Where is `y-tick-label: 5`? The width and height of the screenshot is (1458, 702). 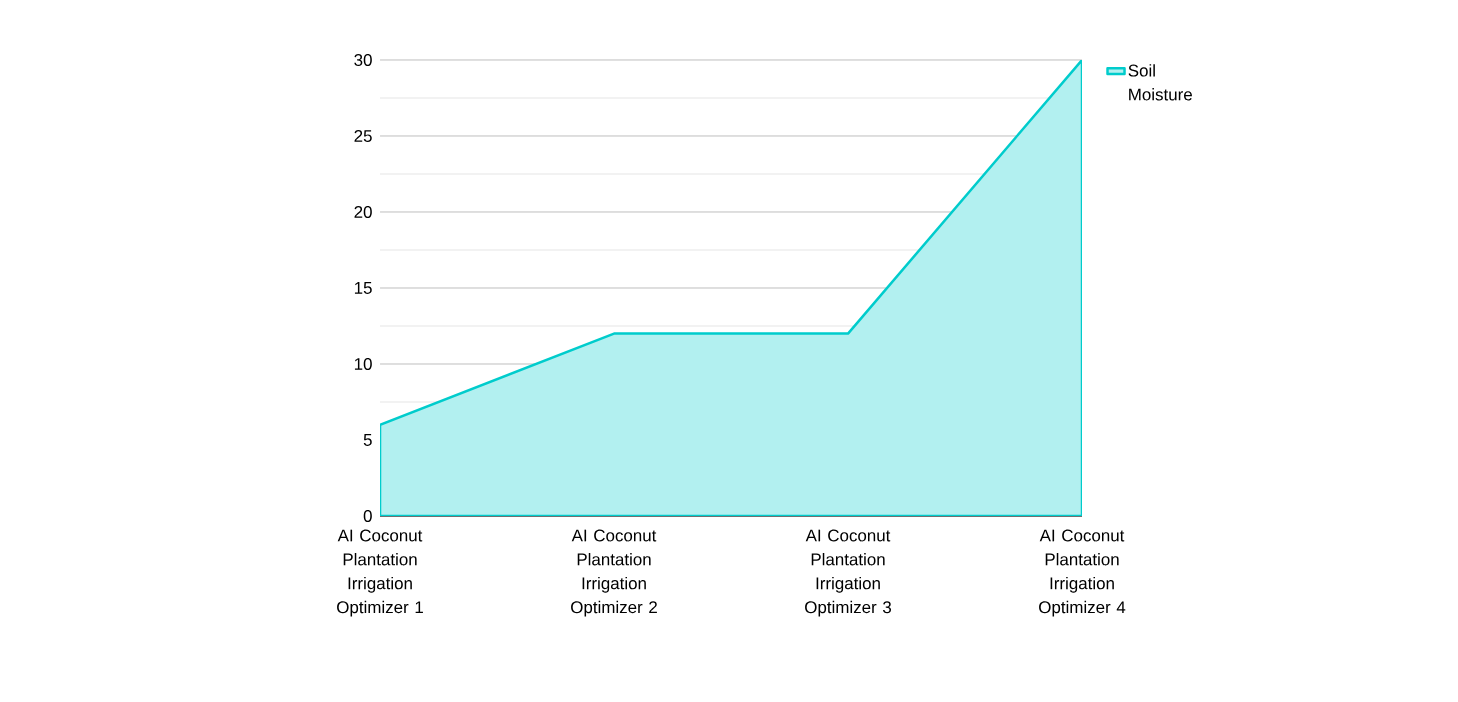 y-tick-label: 5 is located at coordinates (367, 440).